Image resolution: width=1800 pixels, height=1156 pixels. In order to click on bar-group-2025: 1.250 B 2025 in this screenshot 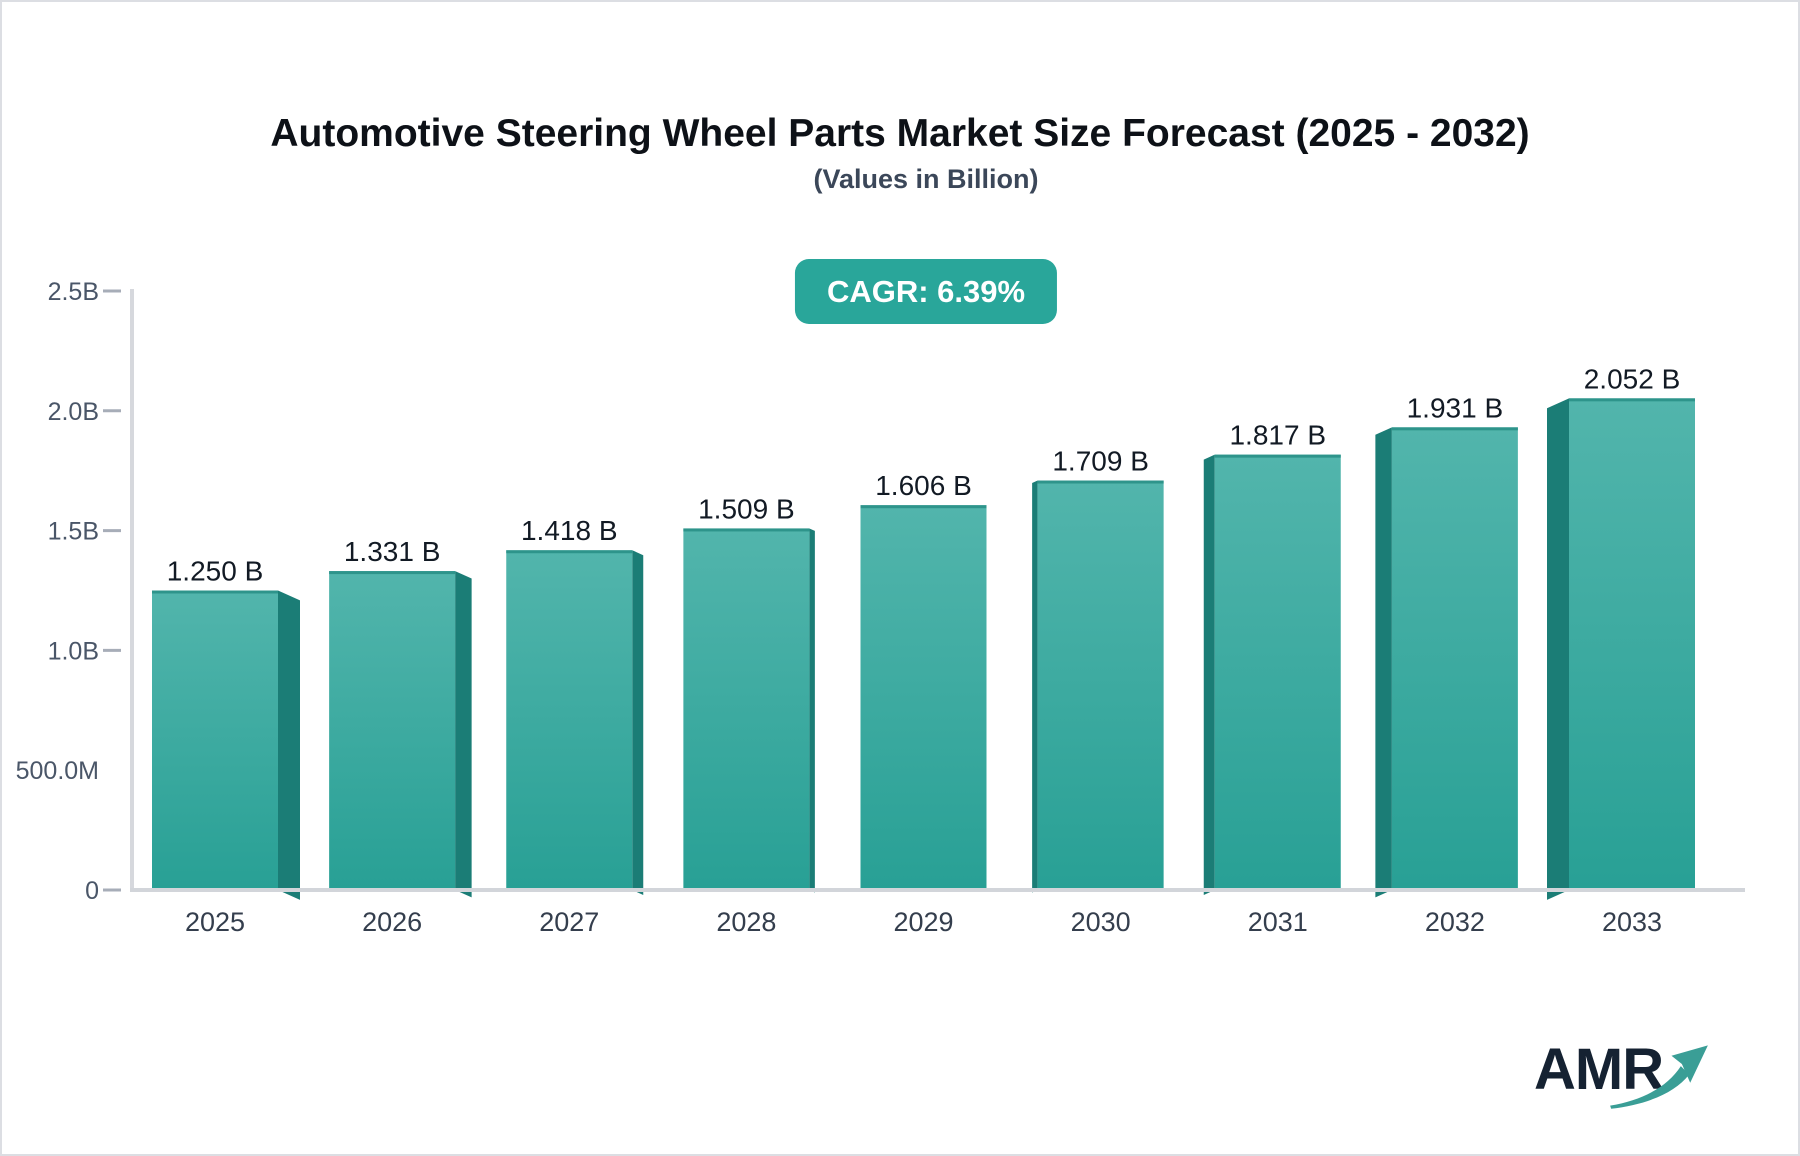, I will do `click(226, 746)`.